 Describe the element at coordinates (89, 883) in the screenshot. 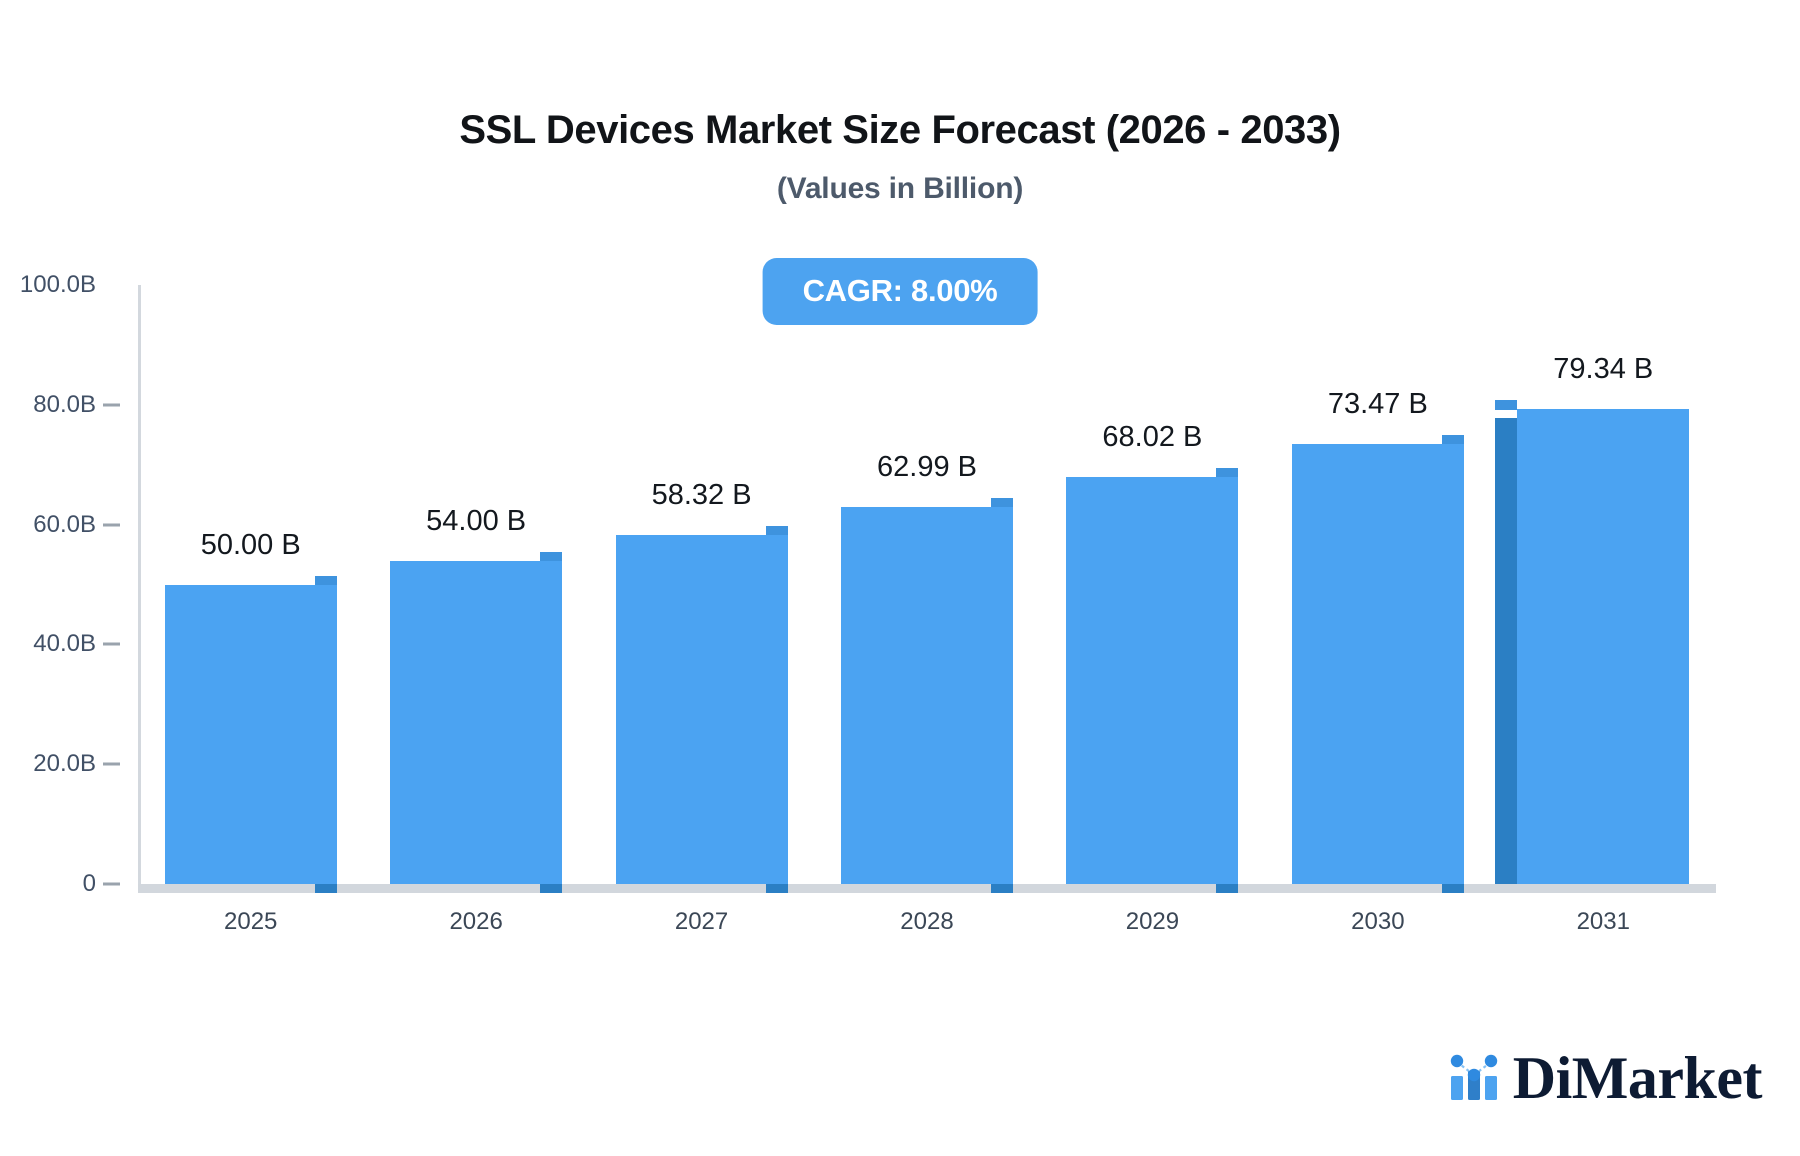

I see `y-axis-tick-label: 0` at that location.